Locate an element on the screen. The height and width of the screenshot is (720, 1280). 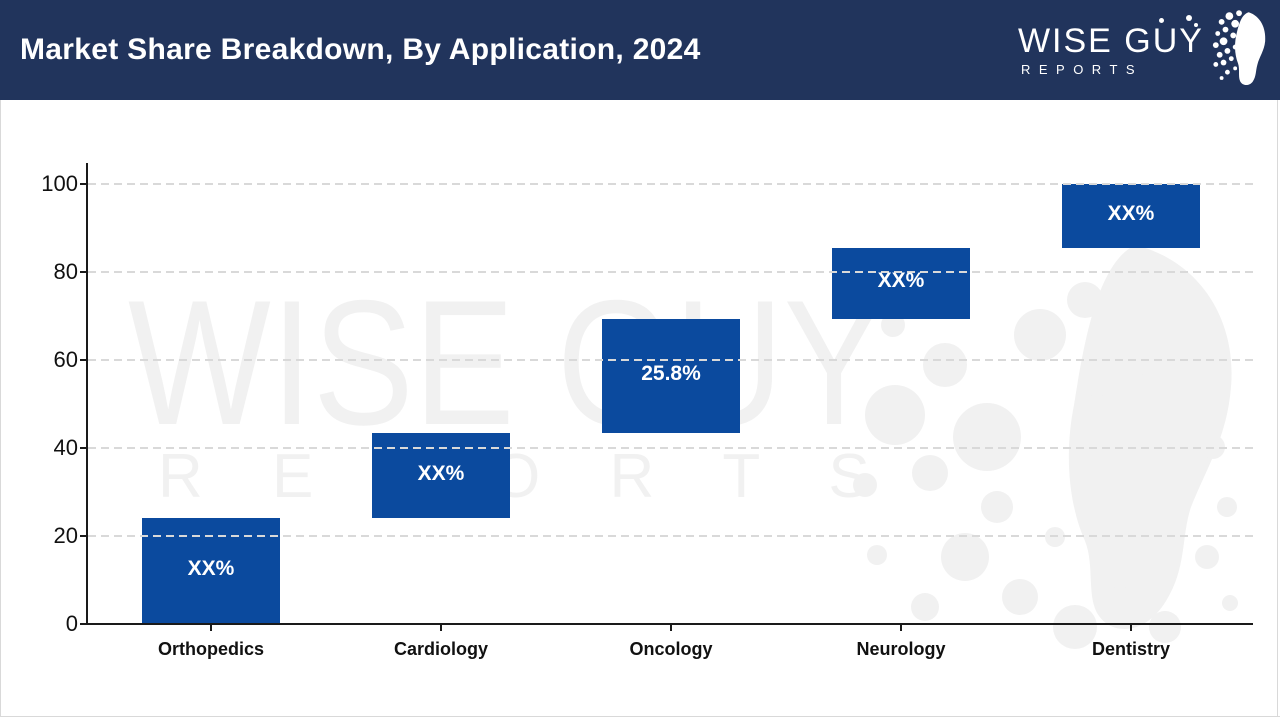
logo-text: WISE GUY REPORTS is located at coordinates (1110, 46).